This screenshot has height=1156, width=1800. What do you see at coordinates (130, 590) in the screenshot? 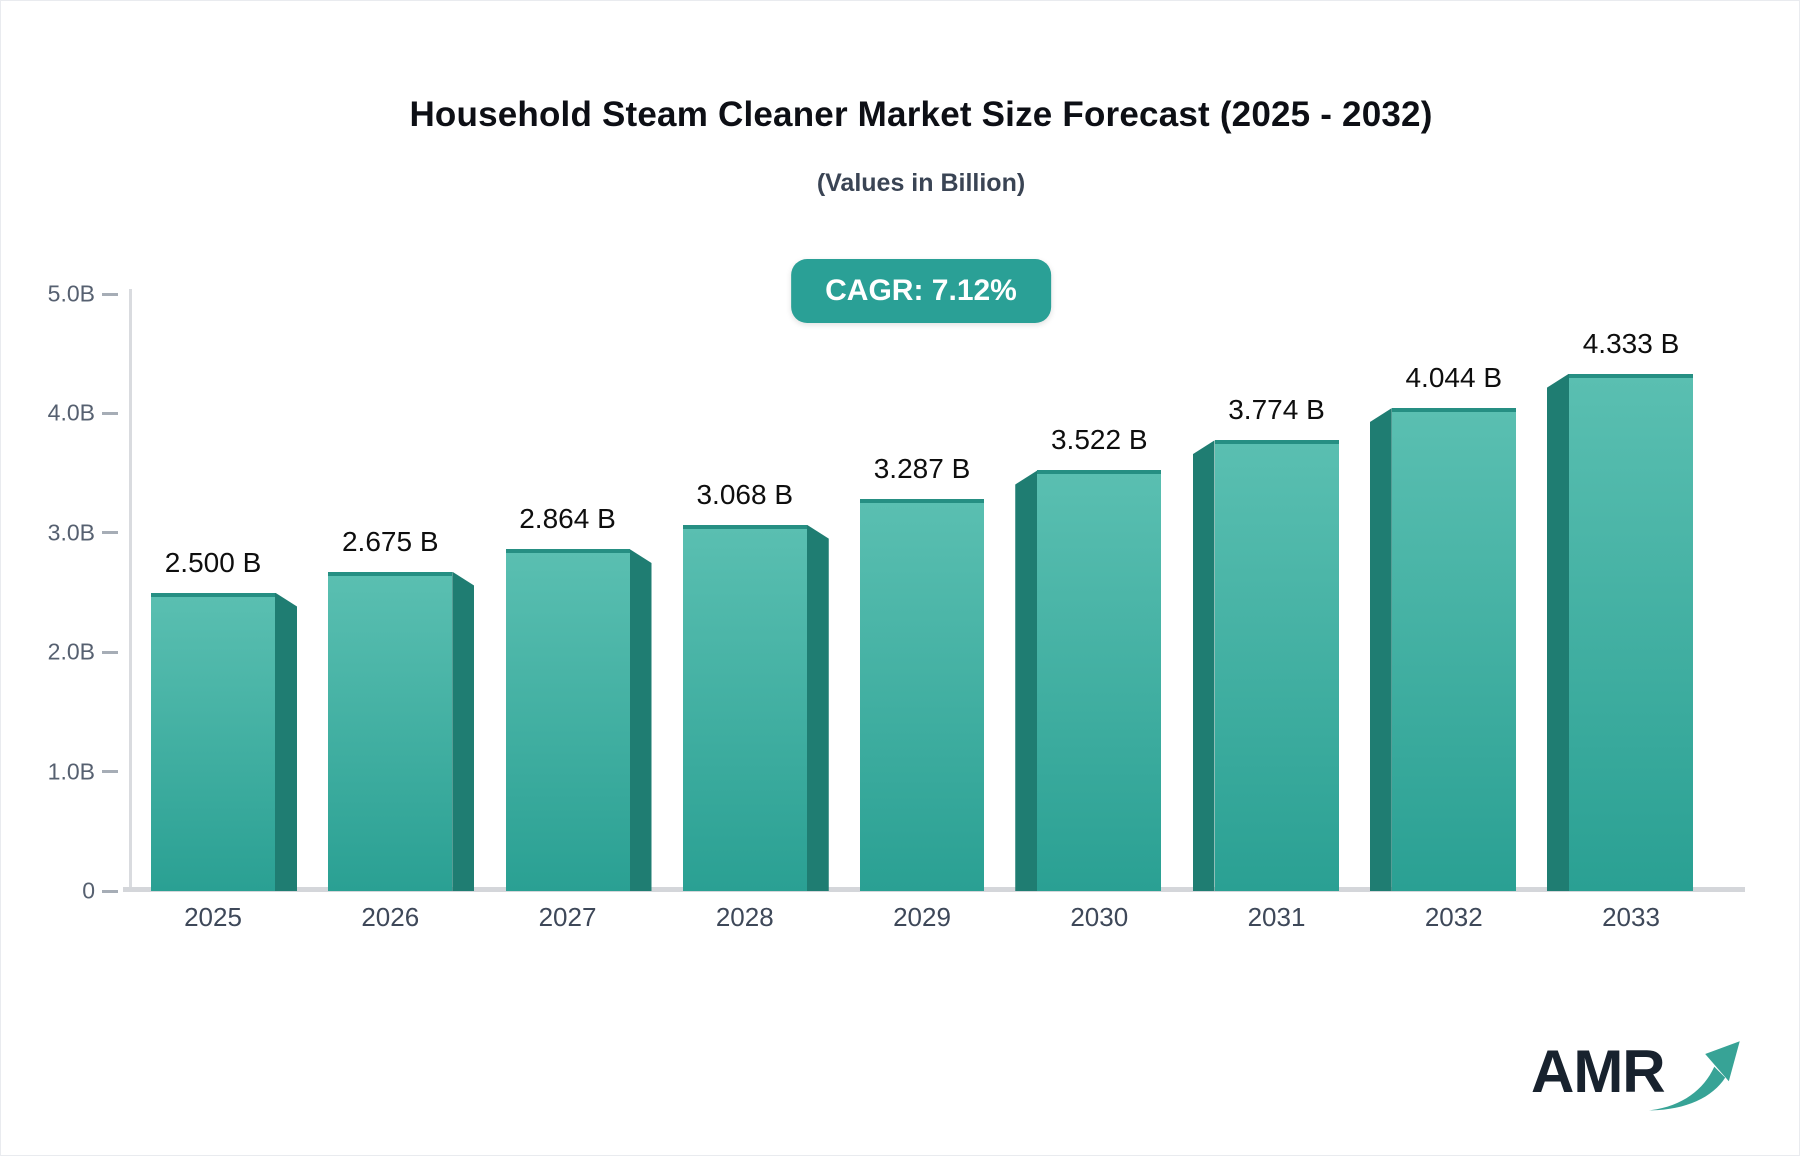
I see `y-axis-line` at bounding box center [130, 590].